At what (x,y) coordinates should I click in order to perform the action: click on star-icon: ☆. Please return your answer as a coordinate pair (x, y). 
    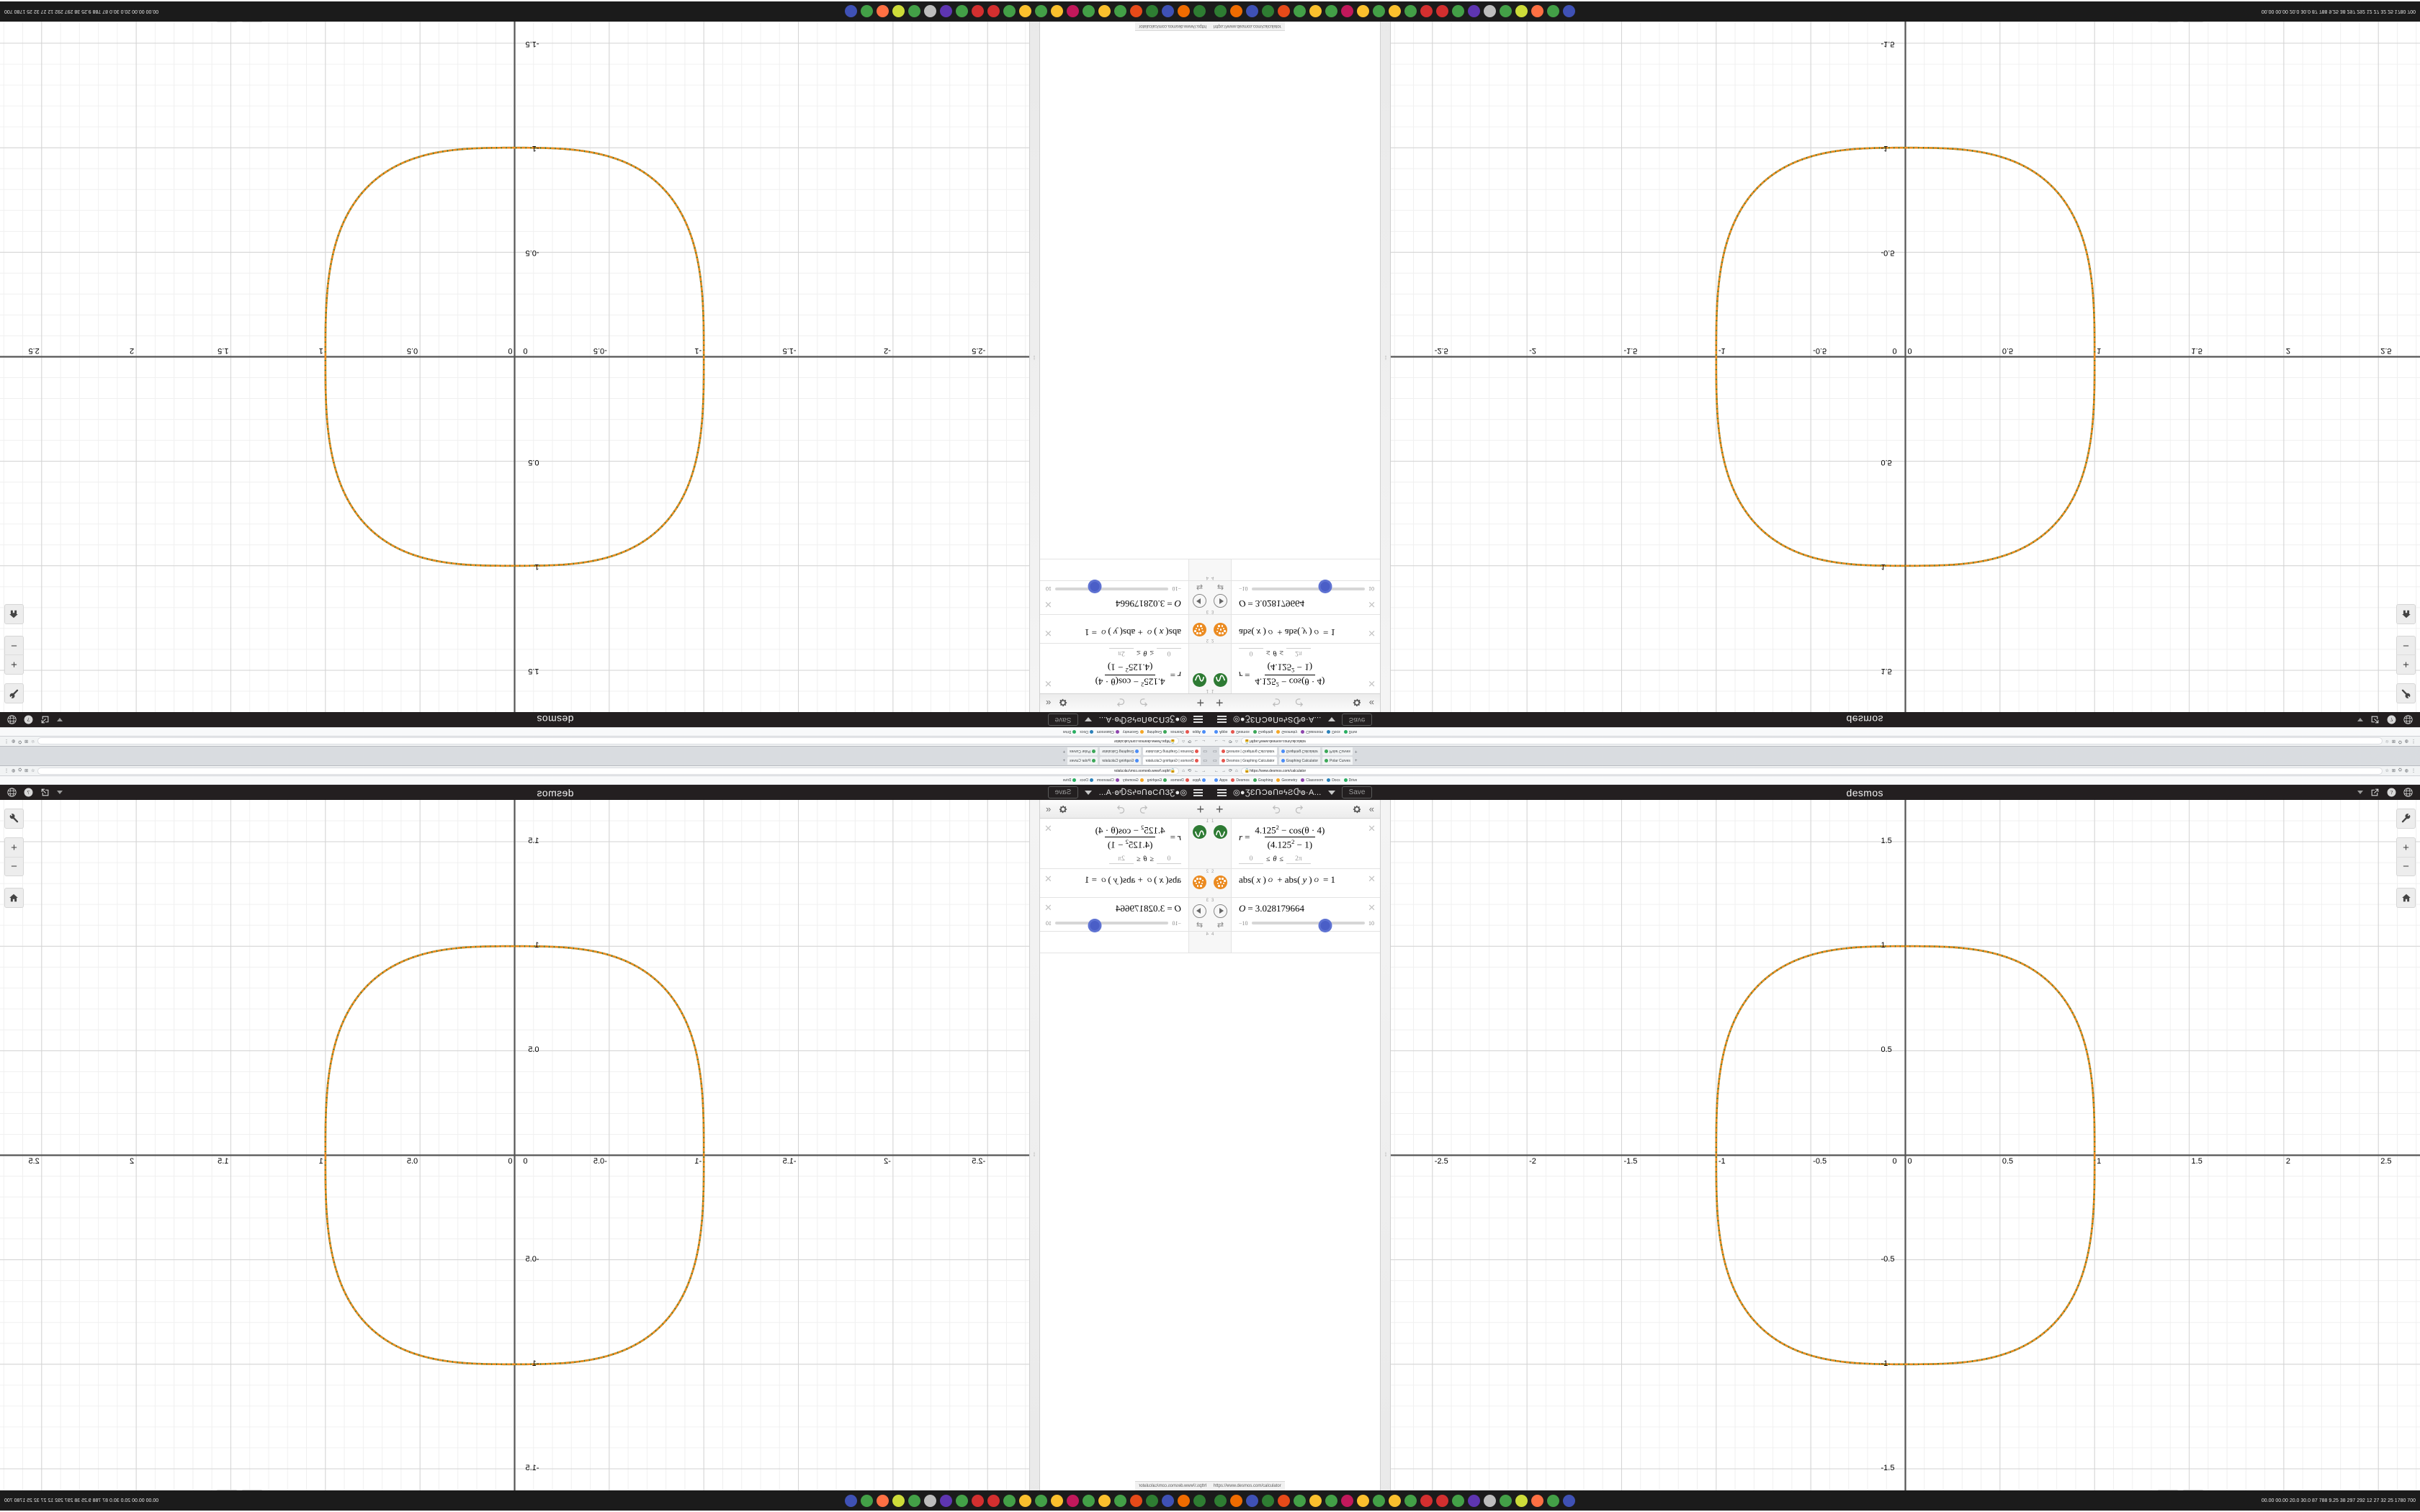
    Looking at the image, I should click on (2387, 741).